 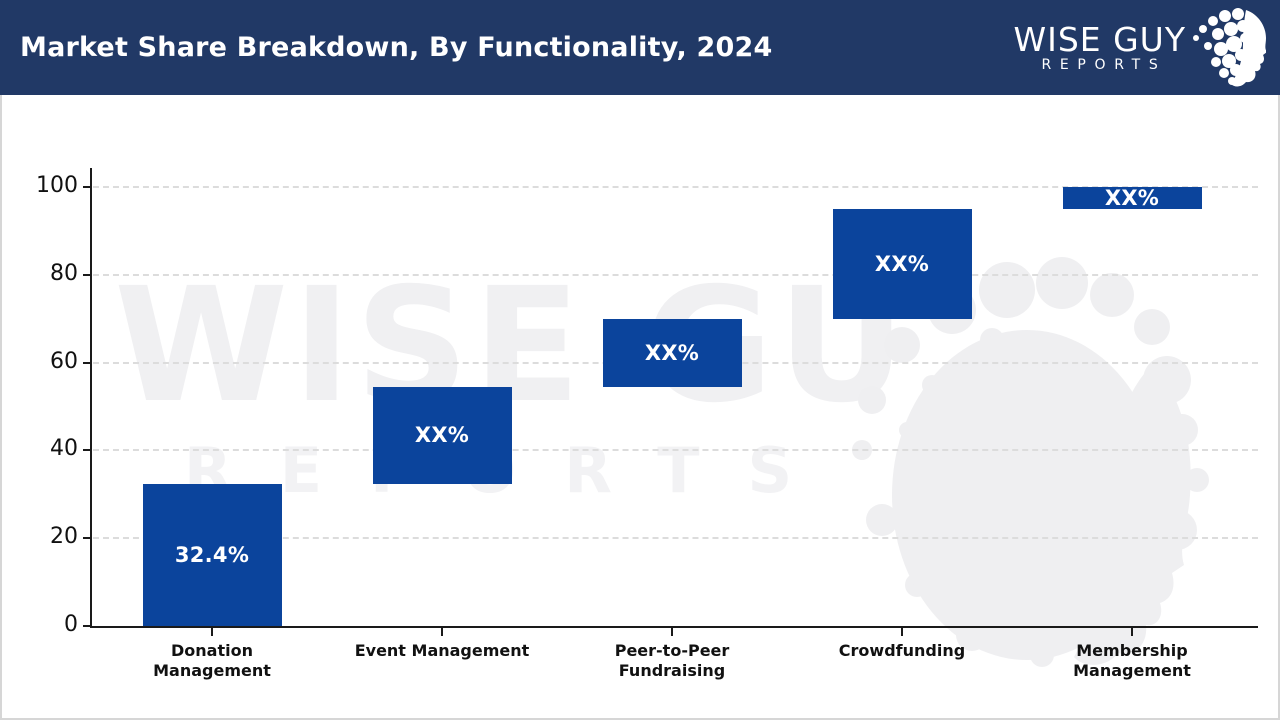 What do you see at coordinates (902, 650) in the screenshot?
I see `category-label: Crowdfunding` at bounding box center [902, 650].